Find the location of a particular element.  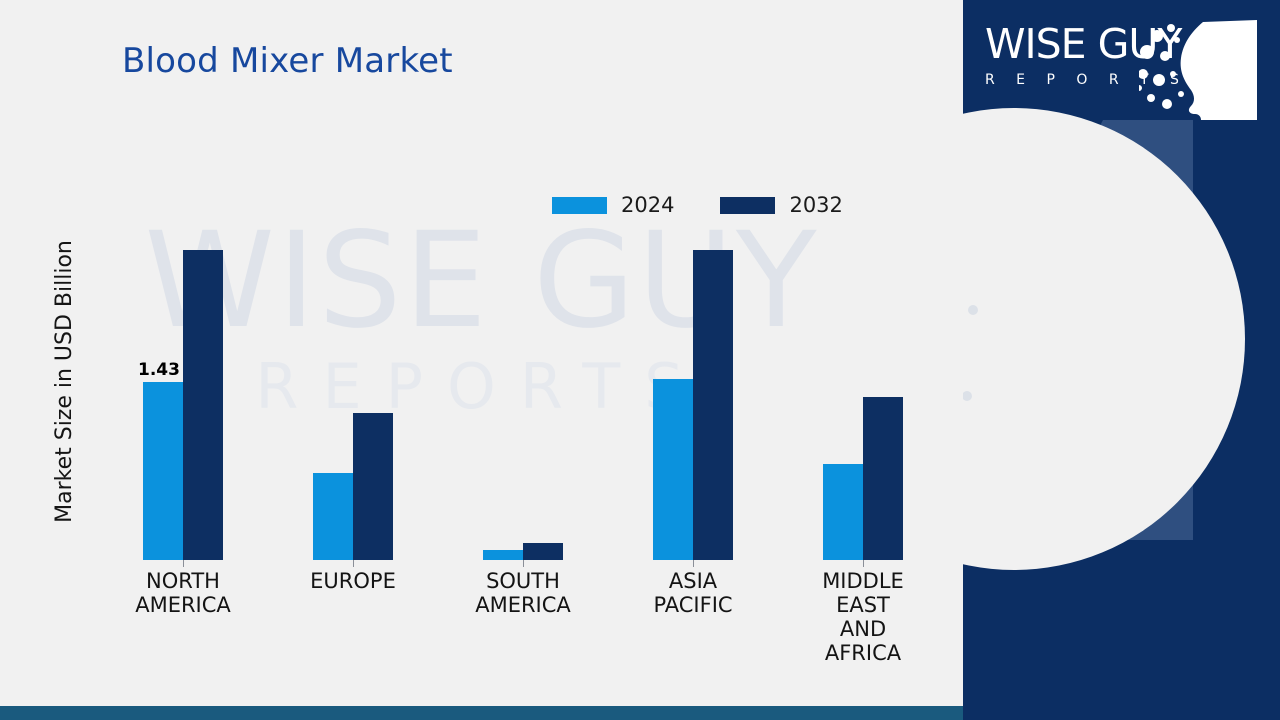

legend-swatch-2024 is located at coordinates (579, 205).